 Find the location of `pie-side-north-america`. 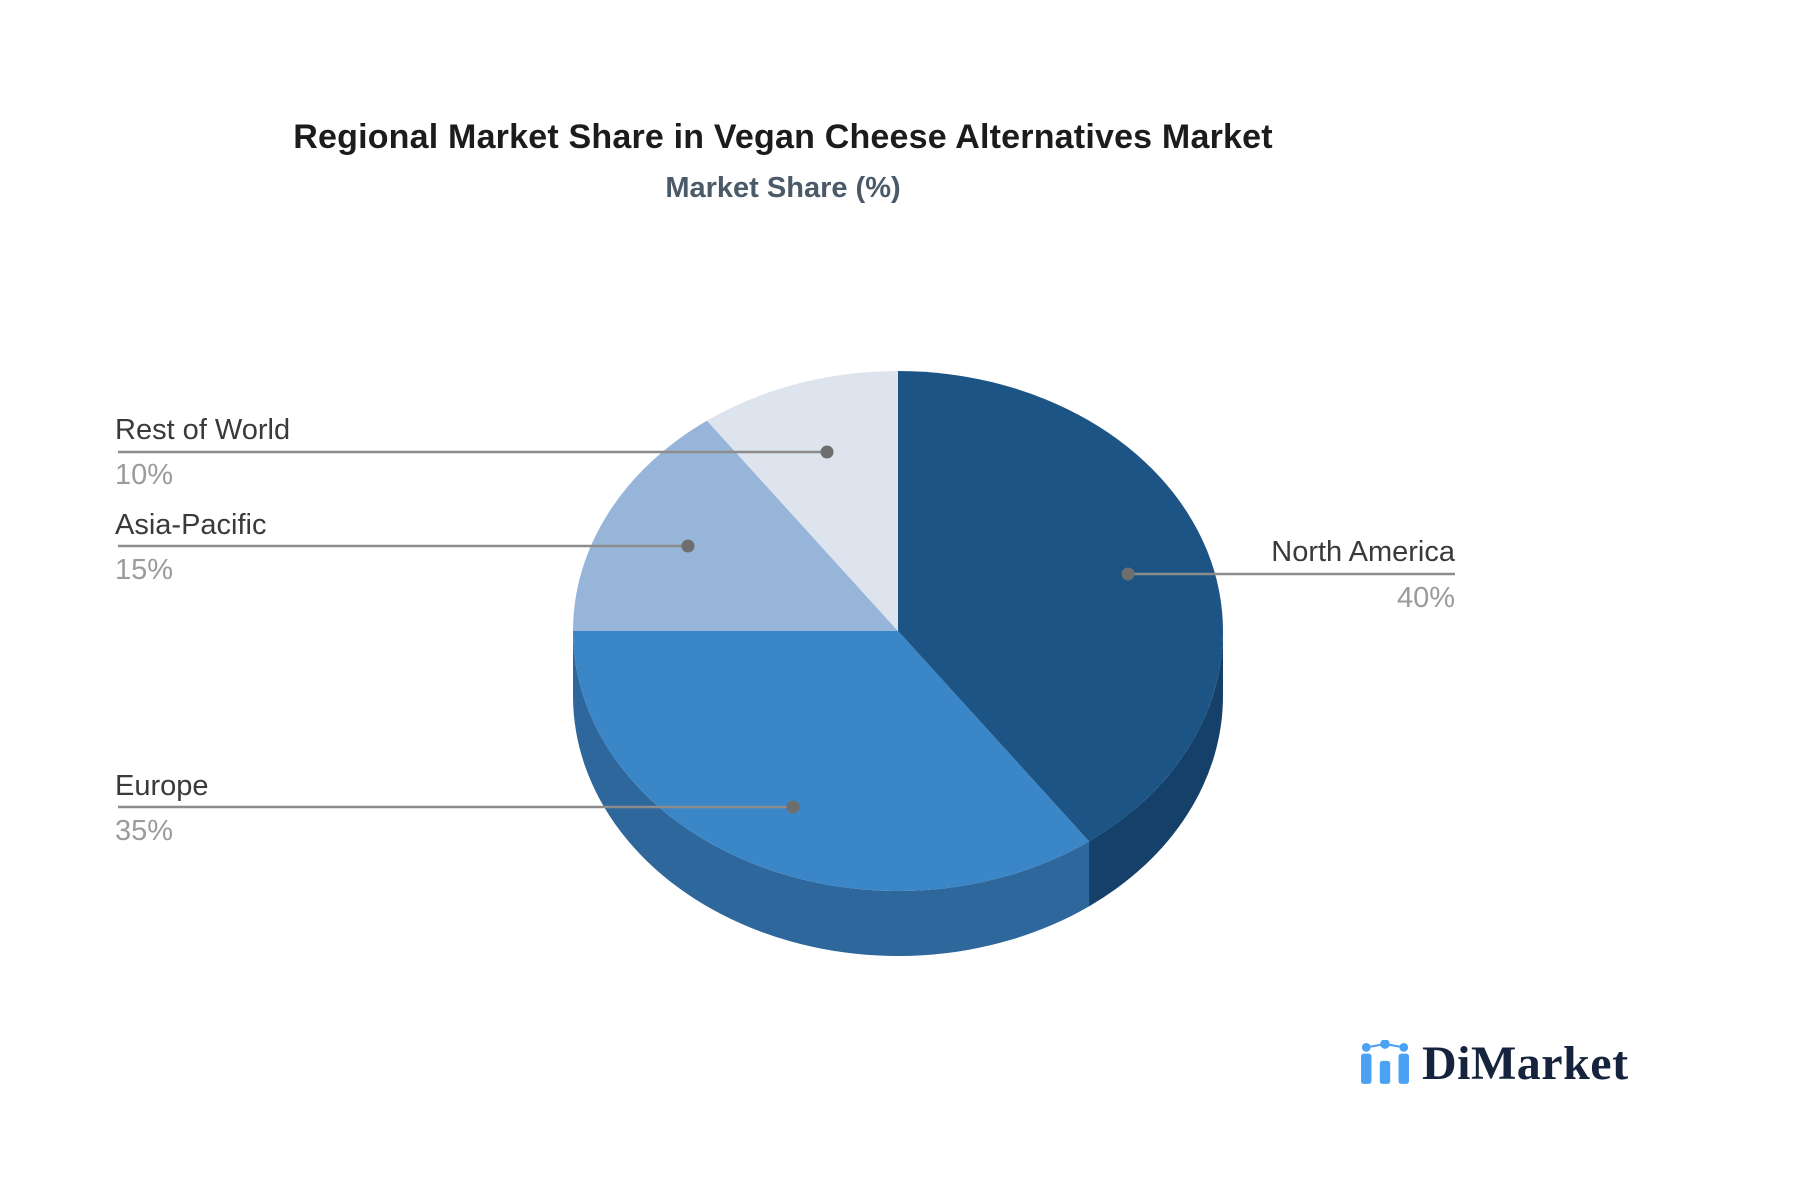

pie-side-north-america is located at coordinates (1156, 769).